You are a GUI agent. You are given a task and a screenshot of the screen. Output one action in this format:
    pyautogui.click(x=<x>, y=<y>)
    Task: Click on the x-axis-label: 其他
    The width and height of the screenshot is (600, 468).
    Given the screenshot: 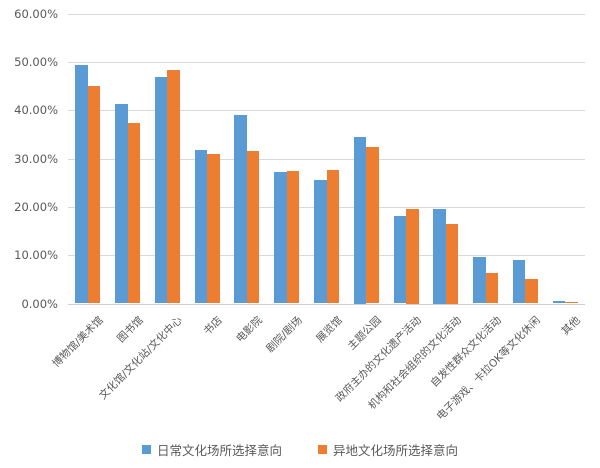 What is the action you would take?
    pyautogui.click(x=571, y=325)
    